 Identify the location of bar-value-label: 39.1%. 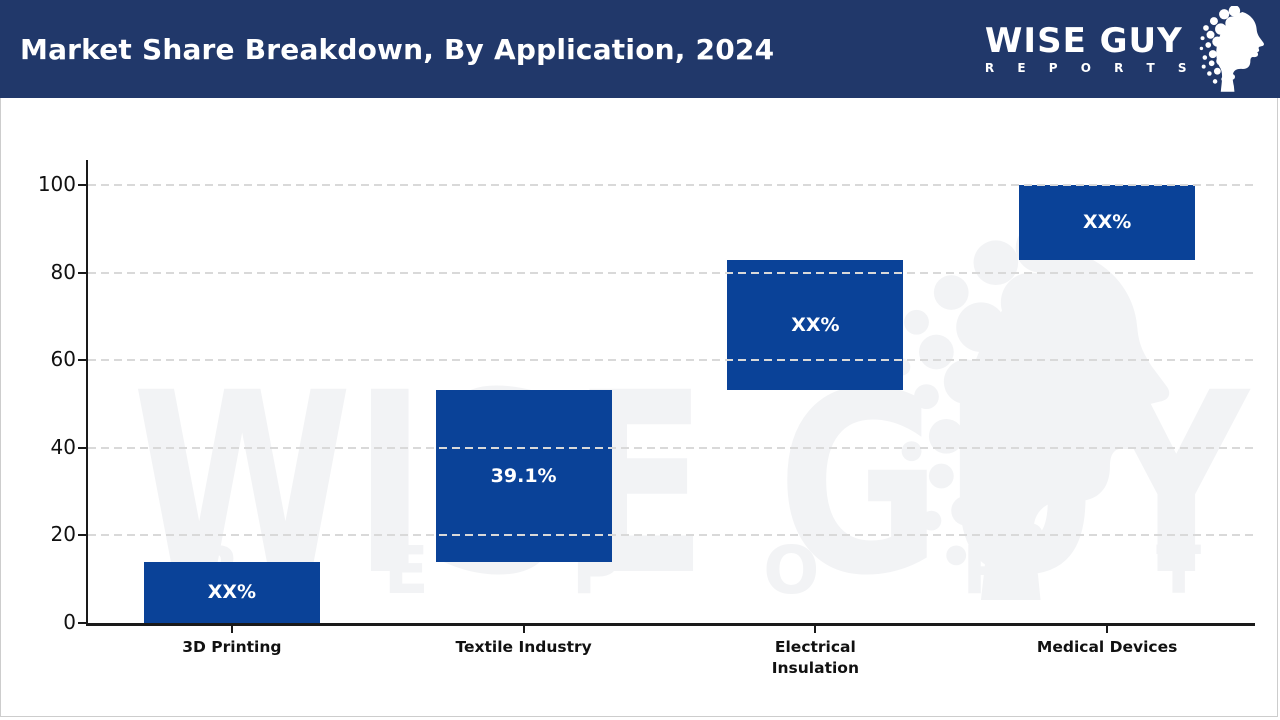
(523, 476).